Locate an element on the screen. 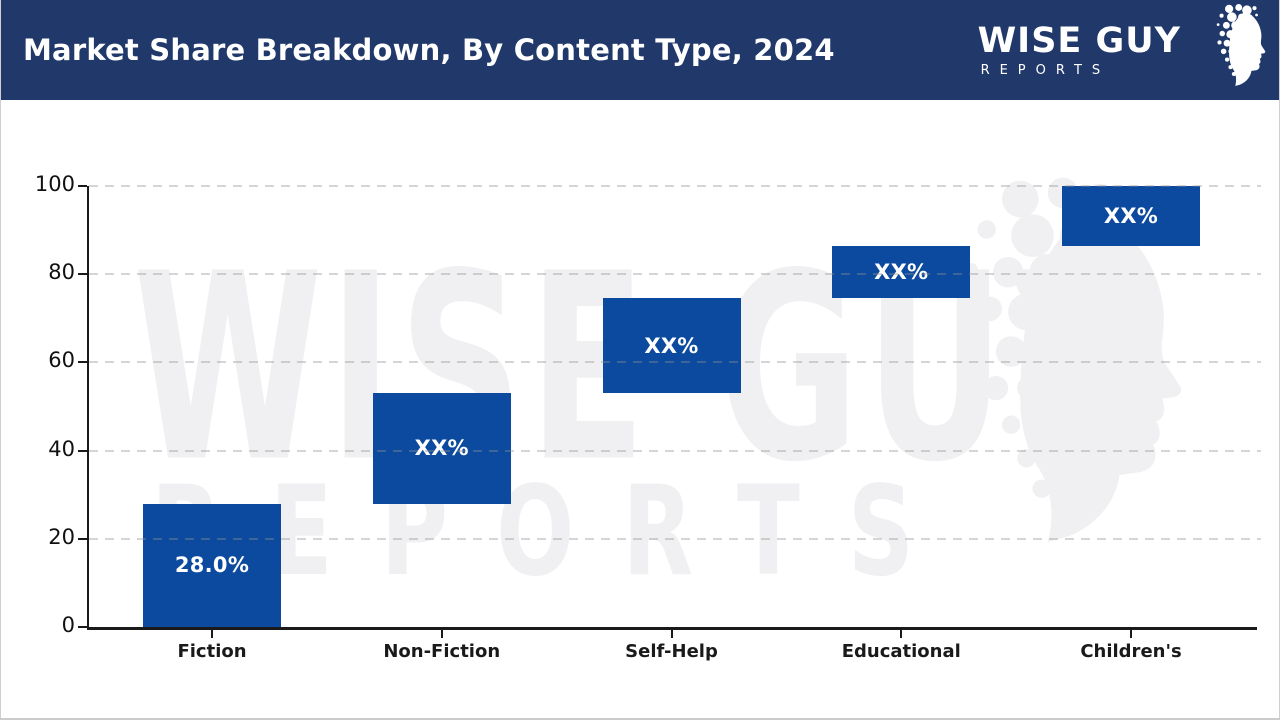 This screenshot has width=1280, height=720. x-axis-spine is located at coordinates (672, 628).